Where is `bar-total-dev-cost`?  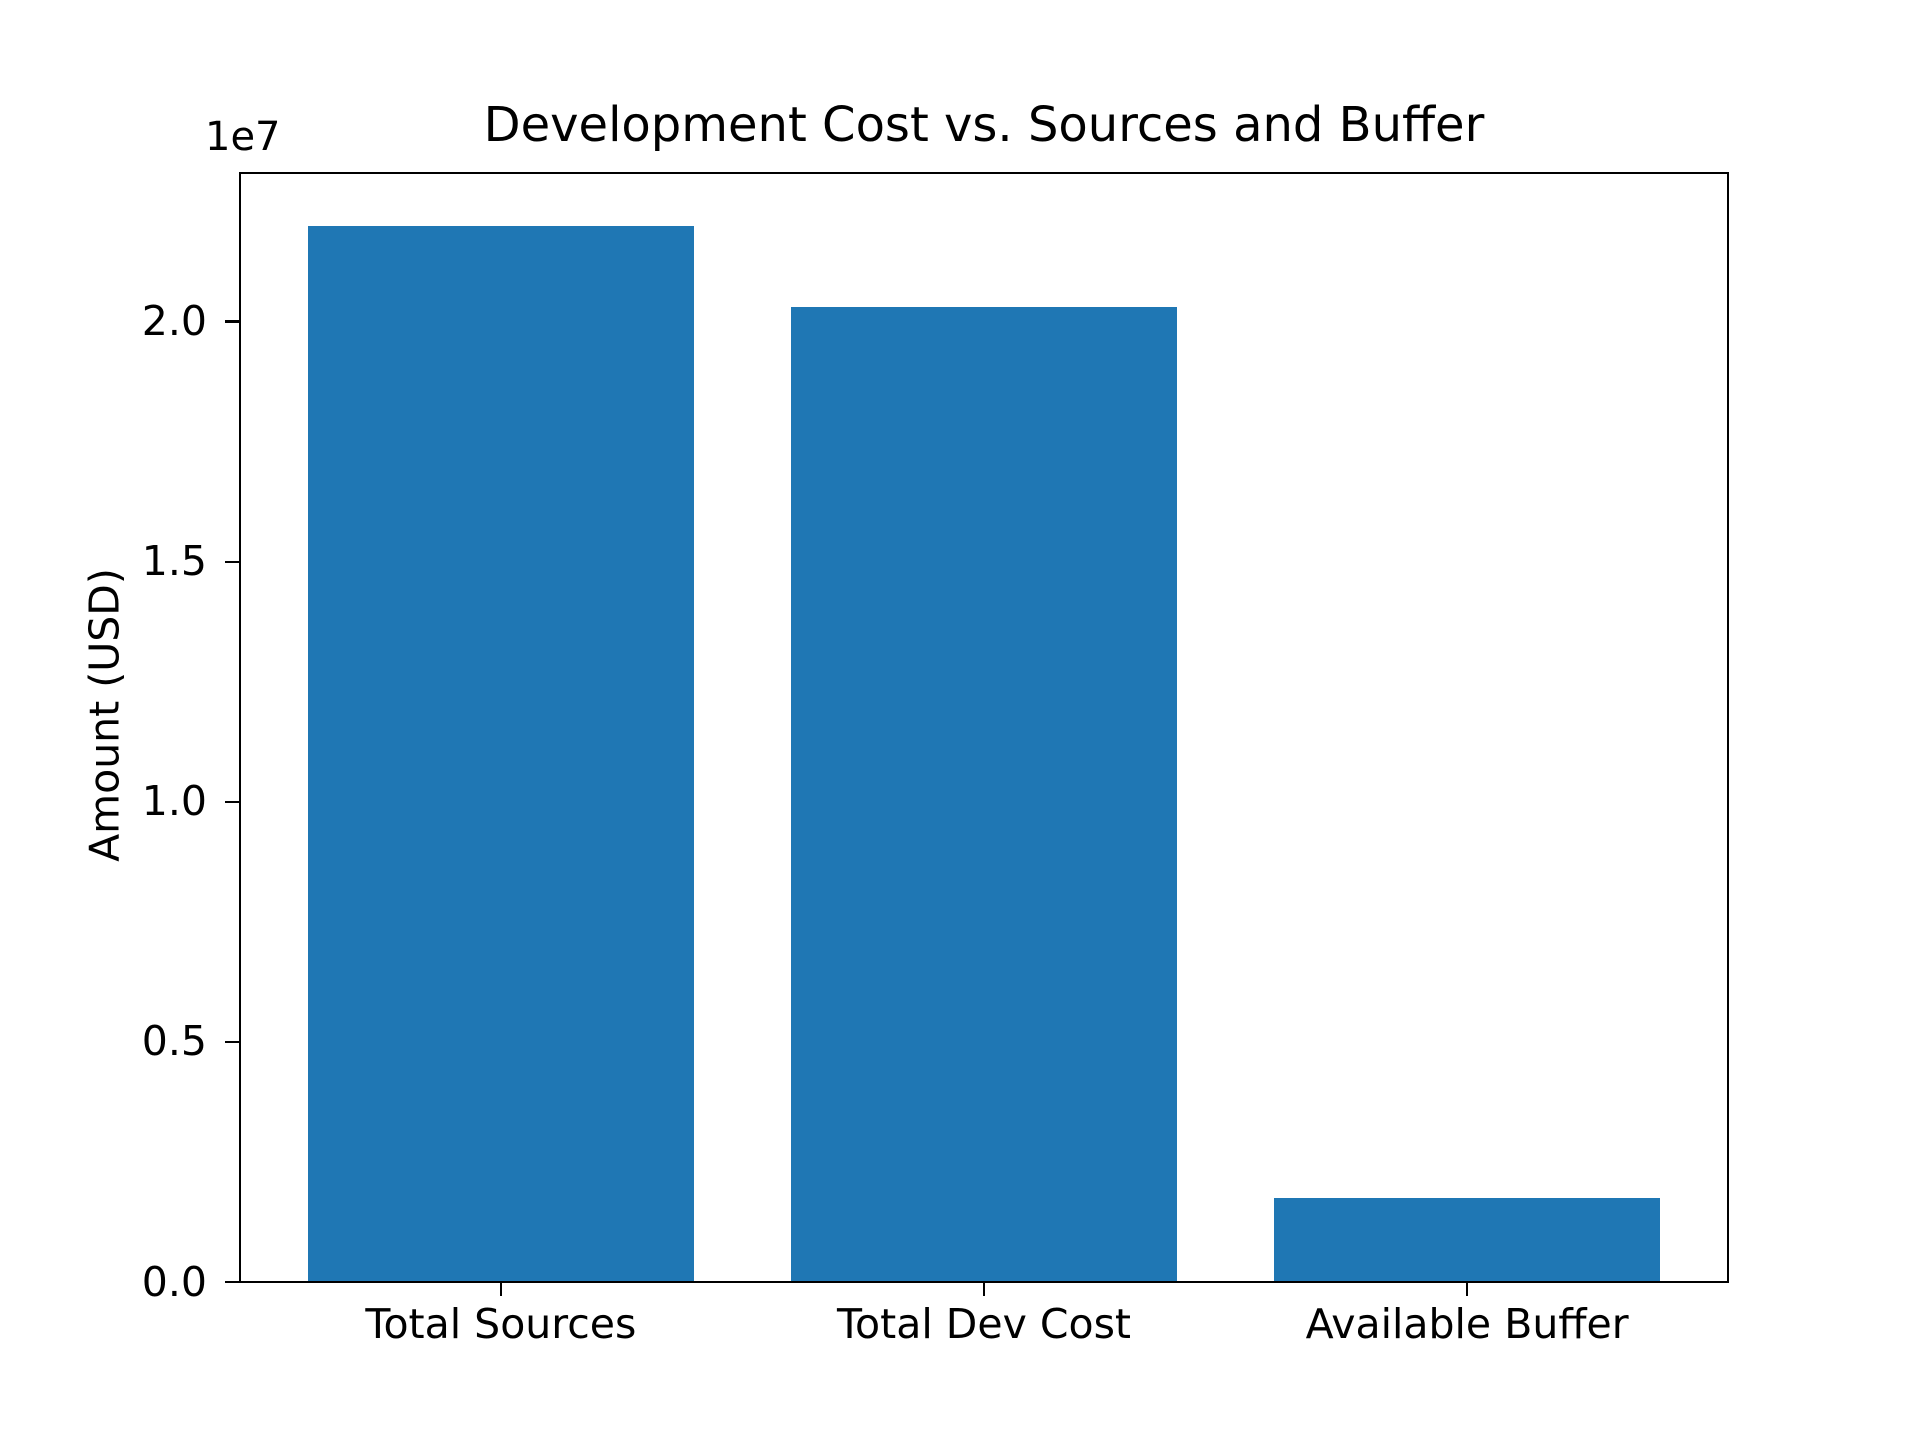
bar-total-dev-cost is located at coordinates (984, 794).